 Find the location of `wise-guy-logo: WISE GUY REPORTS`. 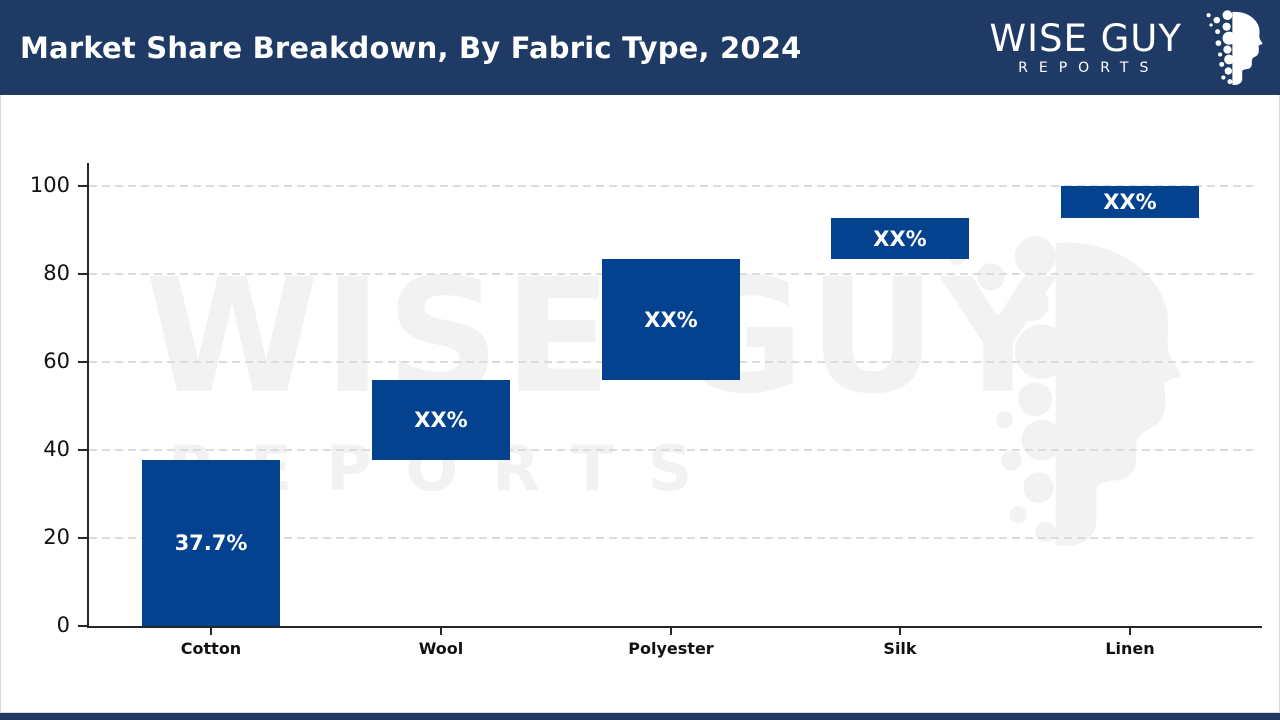

wise-guy-logo: WISE GUY REPORTS is located at coordinates (1135, 48).